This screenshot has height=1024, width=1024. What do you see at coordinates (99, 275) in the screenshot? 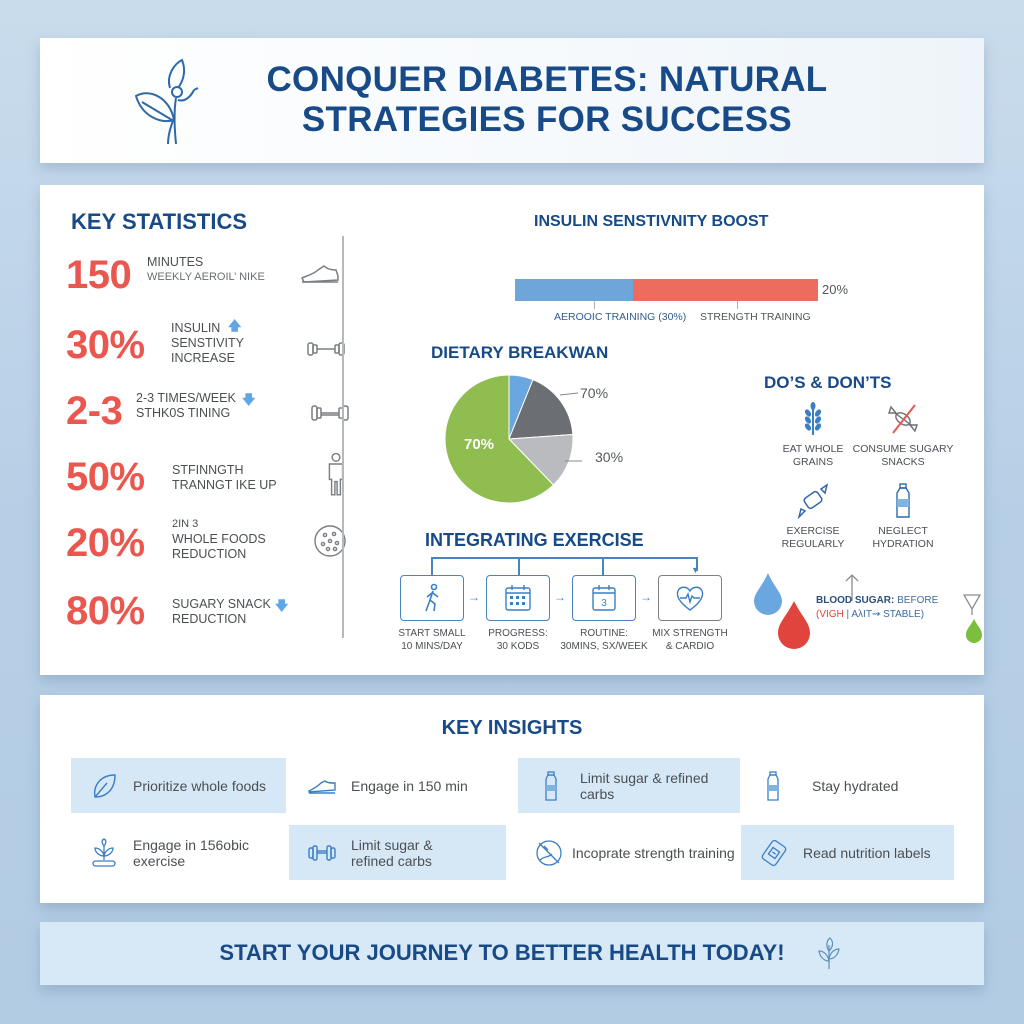
I see `stat-value: 150` at bounding box center [99, 275].